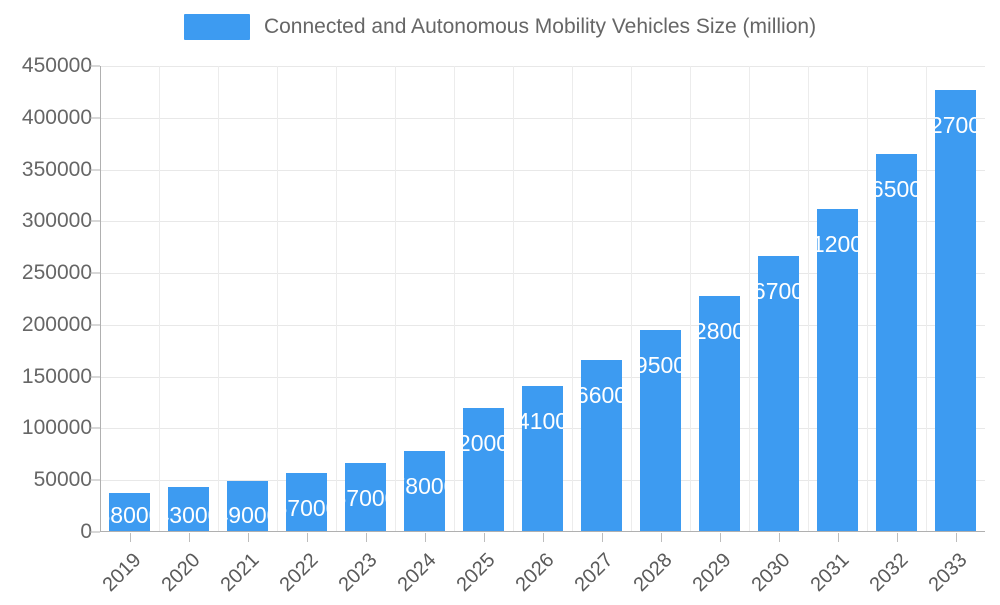 This screenshot has width=1000, height=605. I want to click on bar-value-label-clip: 427000, so click(955, 127).